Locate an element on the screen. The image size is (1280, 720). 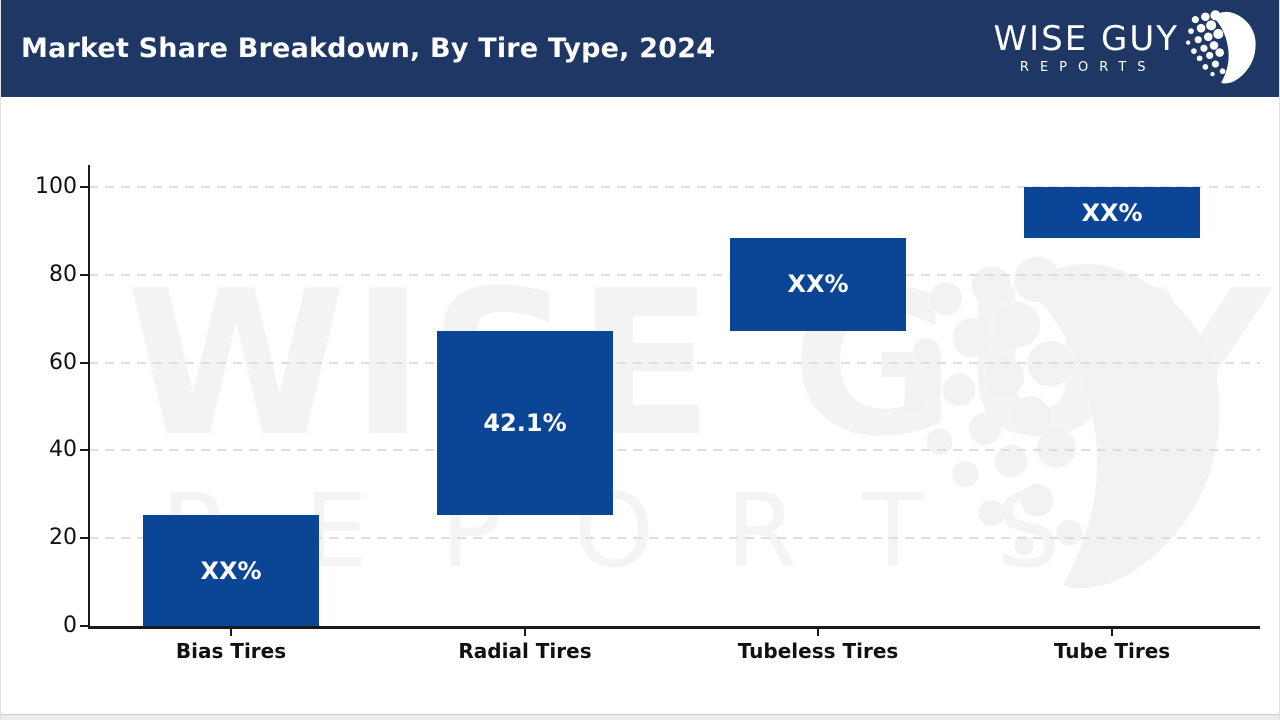
x-category-label: Radial Tires is located at coordinates (525, 651).